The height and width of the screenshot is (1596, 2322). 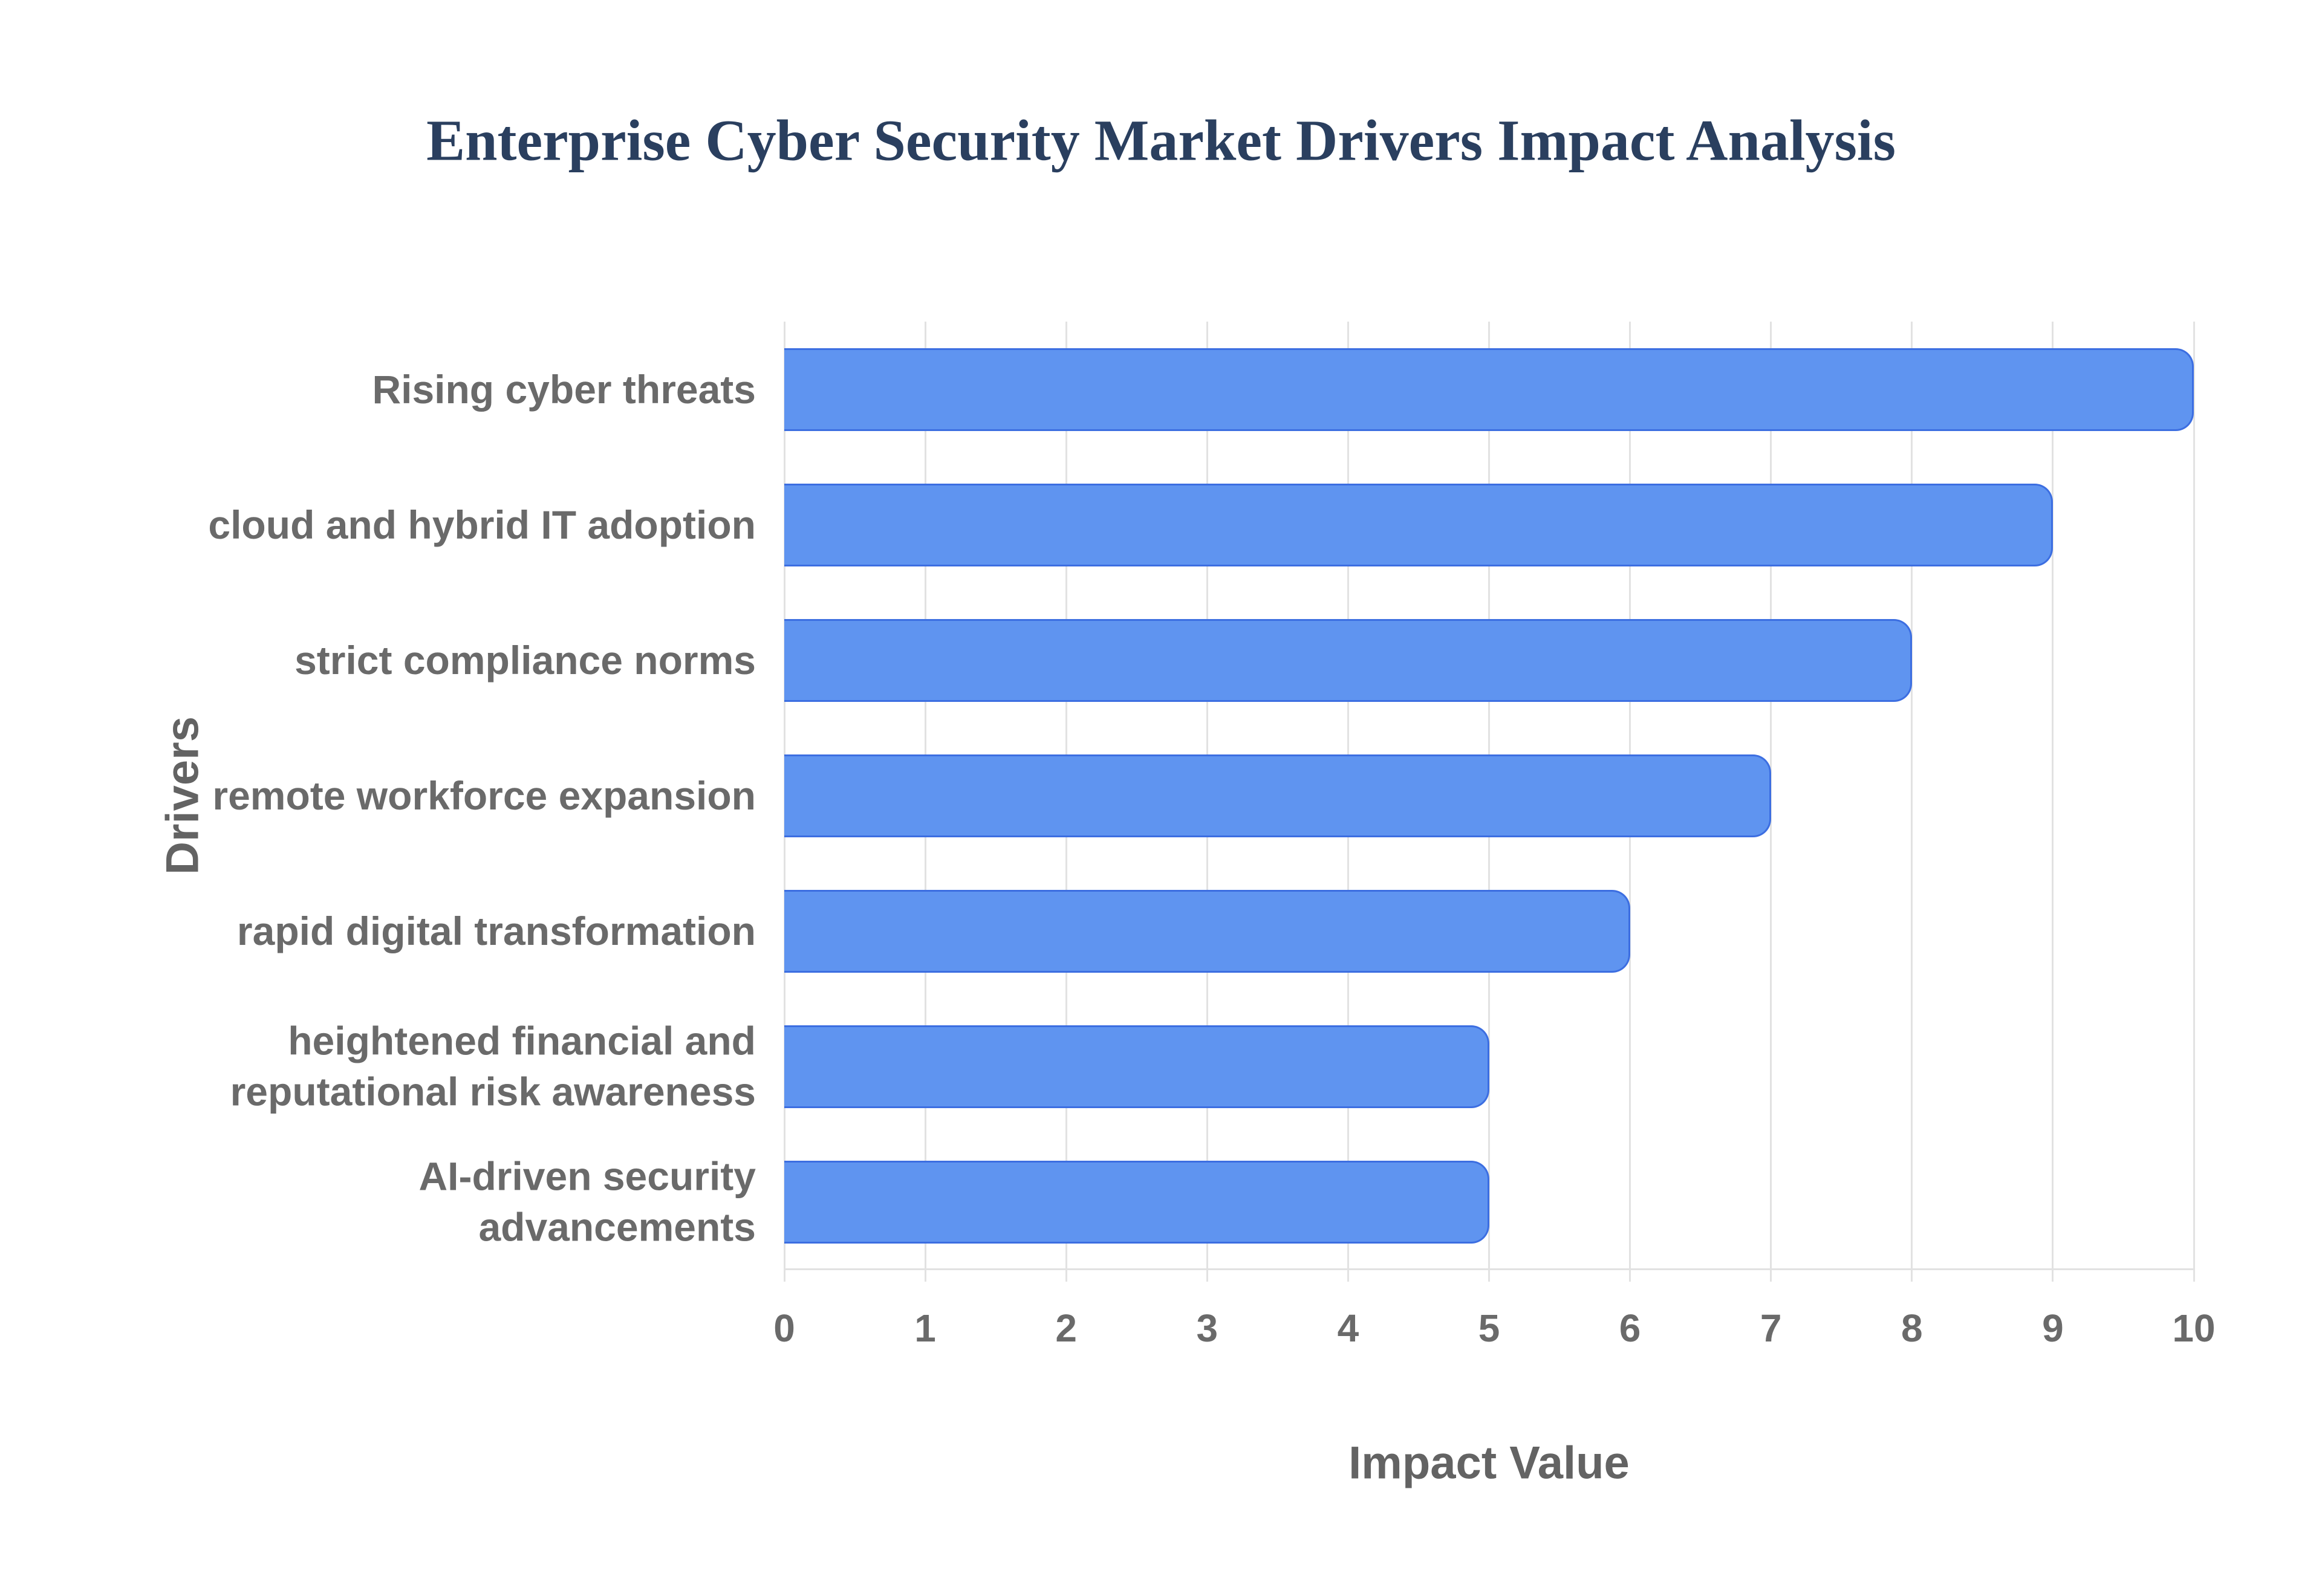 I want to click on x-tick-label-3: 3, so click(x=1207, y=1328).